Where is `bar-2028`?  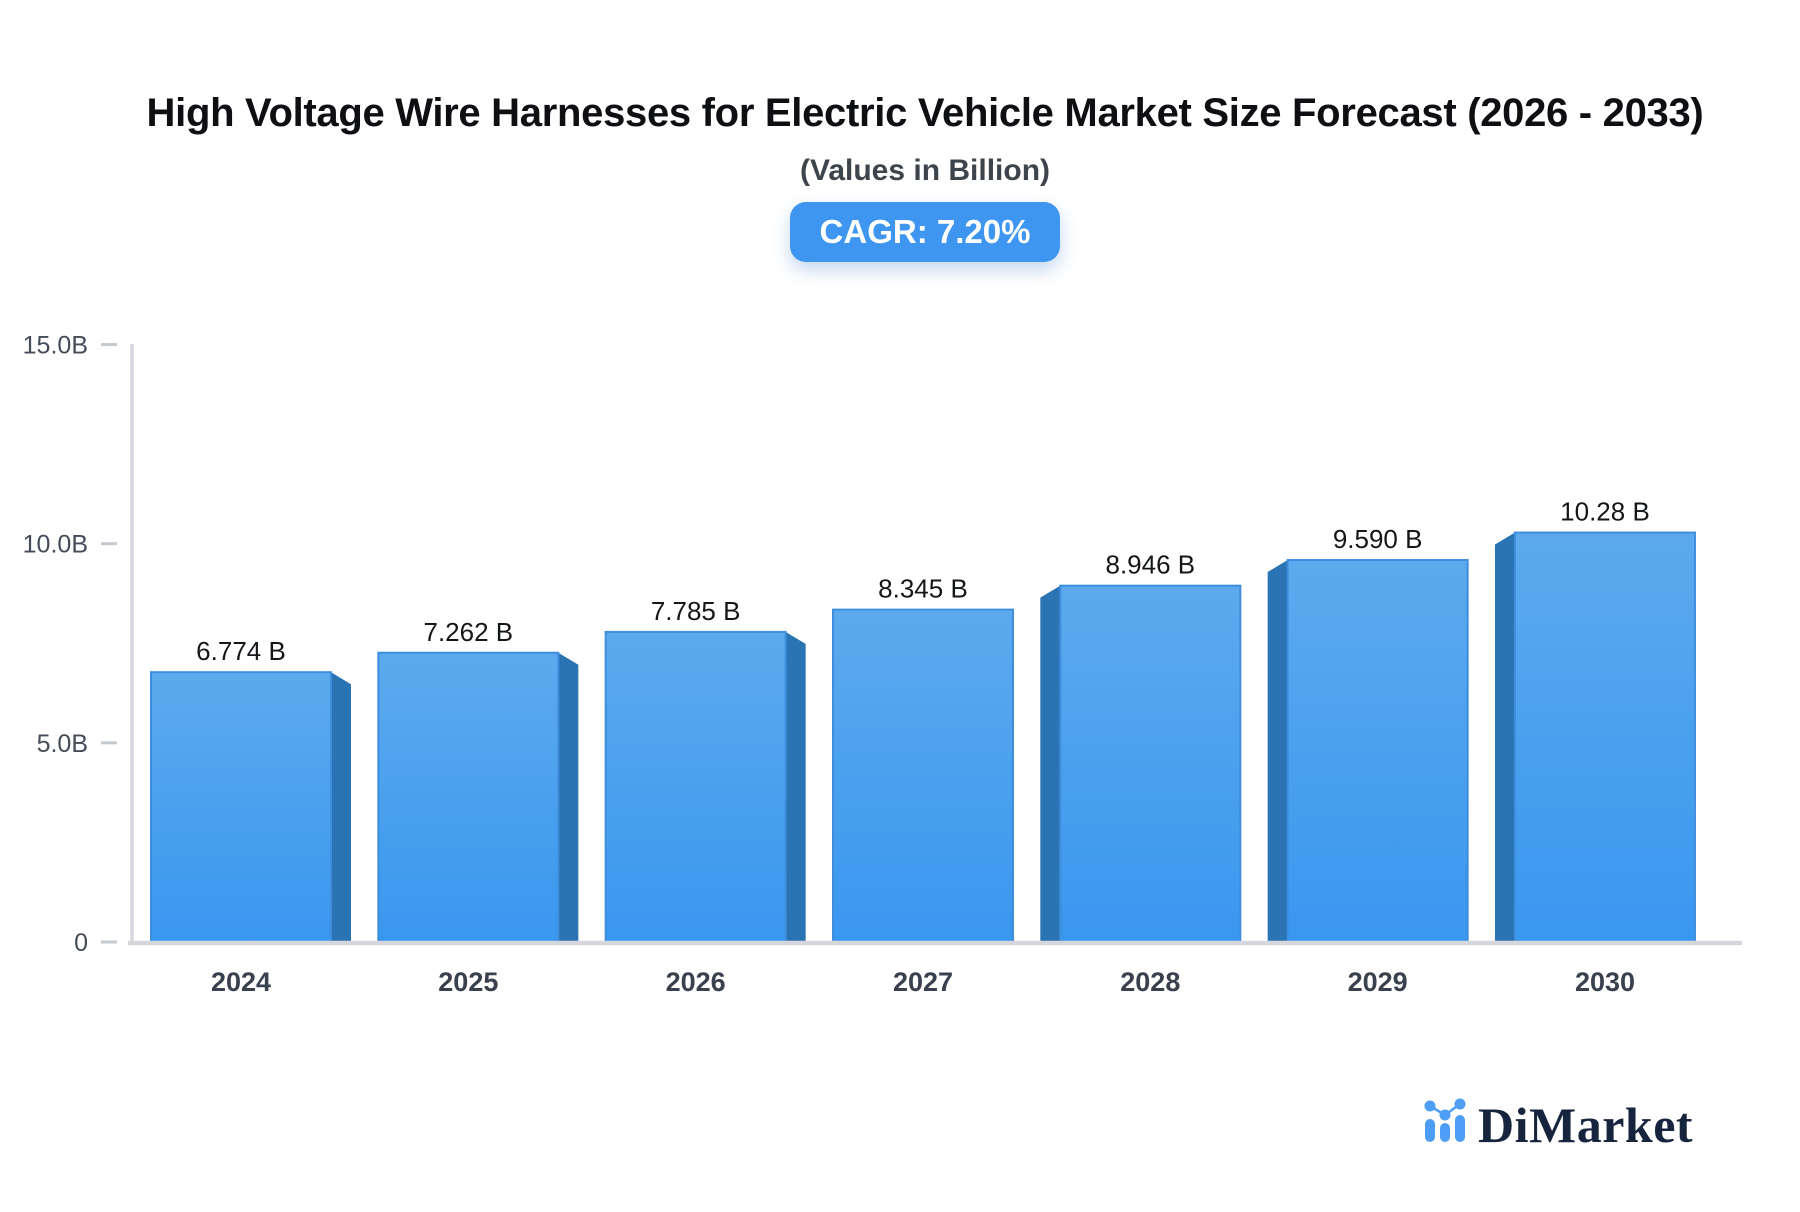 bar-2028 is located at coordinates (1150, 764).